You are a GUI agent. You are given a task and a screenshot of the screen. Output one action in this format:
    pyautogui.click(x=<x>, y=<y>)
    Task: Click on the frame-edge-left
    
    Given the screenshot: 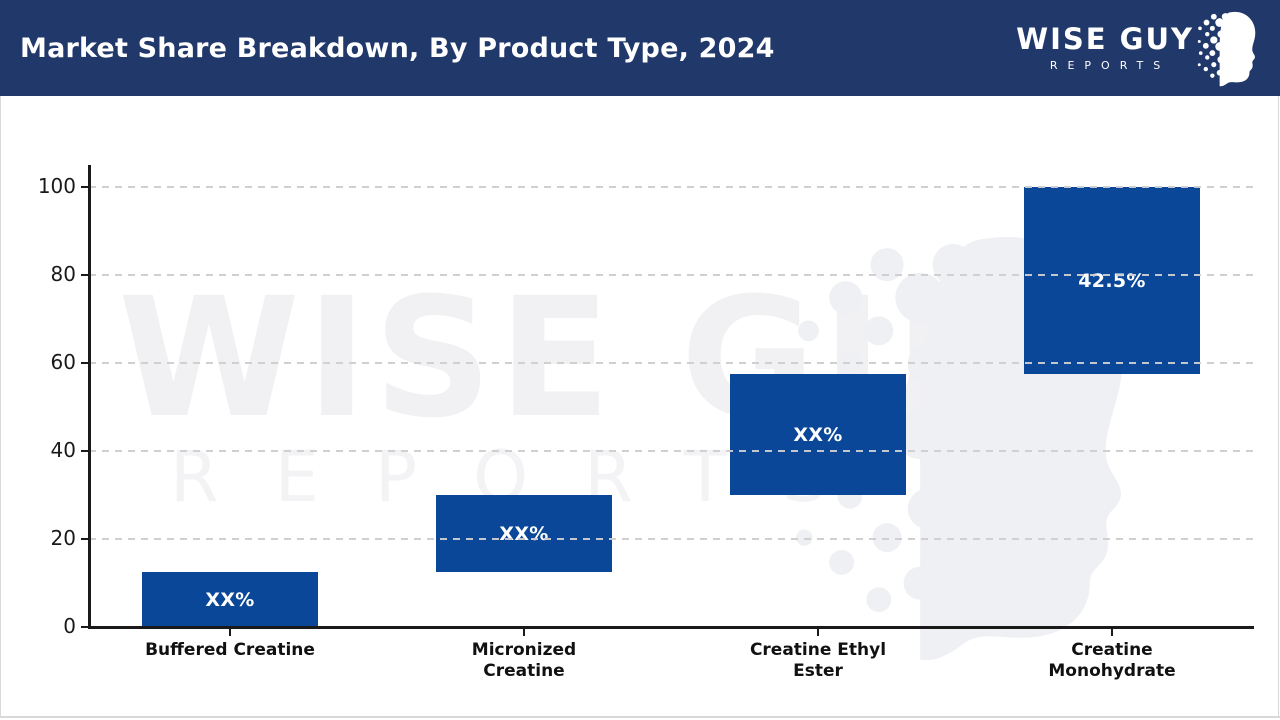 What is the action you would take?
    pyautogui.click(x=0, y=407)
    